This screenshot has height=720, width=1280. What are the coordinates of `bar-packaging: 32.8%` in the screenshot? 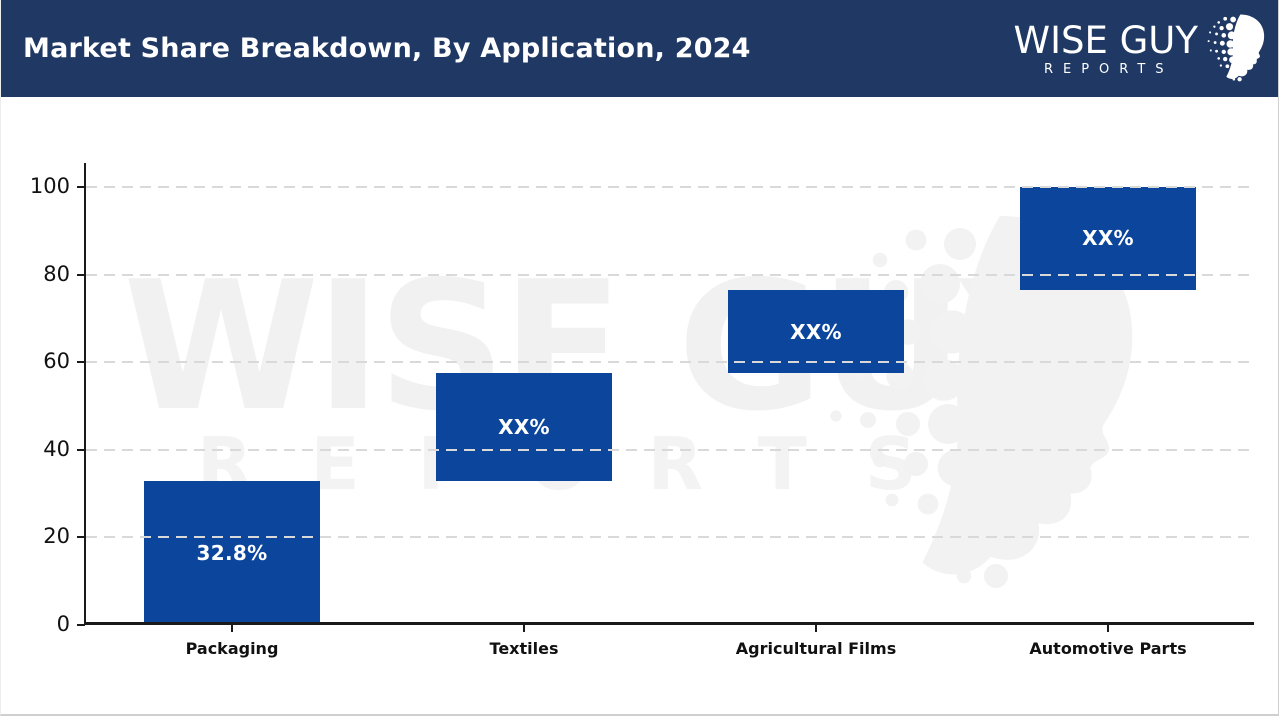 It's located at (232, 553).